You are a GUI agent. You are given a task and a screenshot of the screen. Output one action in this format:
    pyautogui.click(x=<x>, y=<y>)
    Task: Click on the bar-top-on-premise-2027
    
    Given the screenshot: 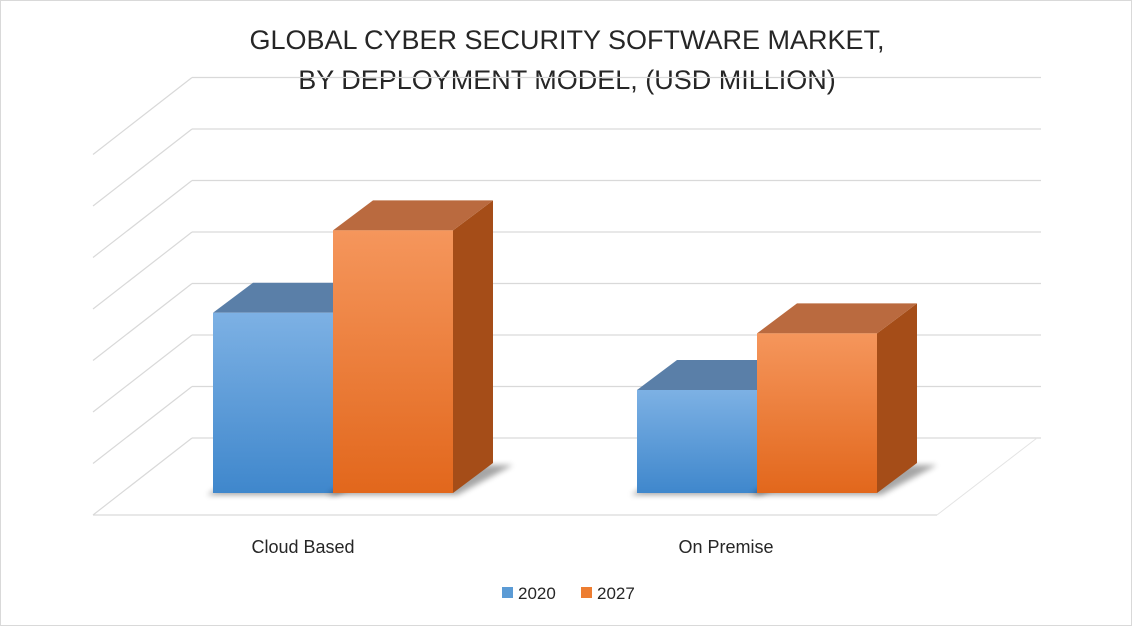 What is the action you would take?
    pyautogui.click(x=837, y=318)
    